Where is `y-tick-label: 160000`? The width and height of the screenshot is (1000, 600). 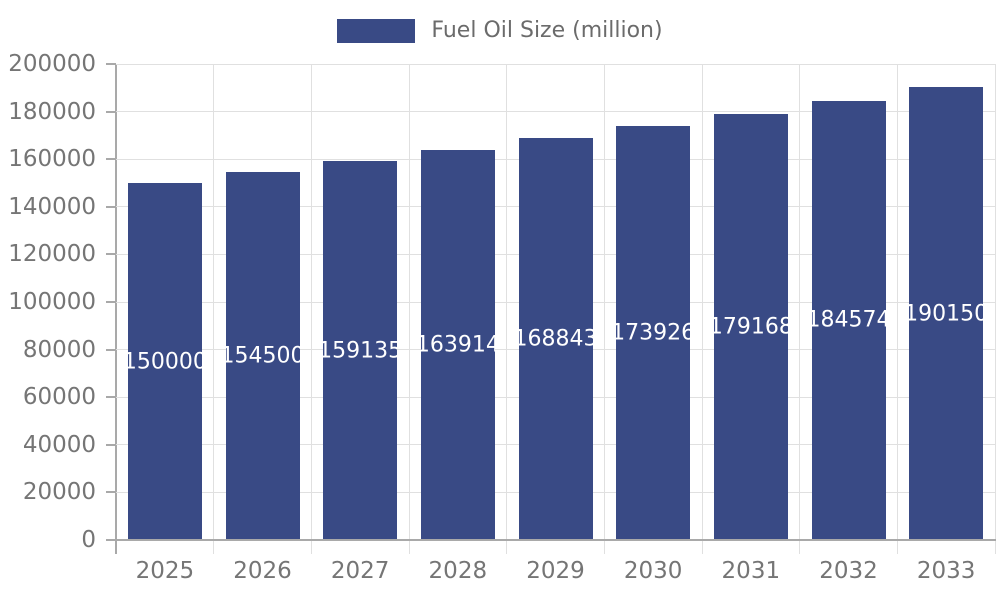 y-tick-label: 160000 is located at coordinates (52, 159).